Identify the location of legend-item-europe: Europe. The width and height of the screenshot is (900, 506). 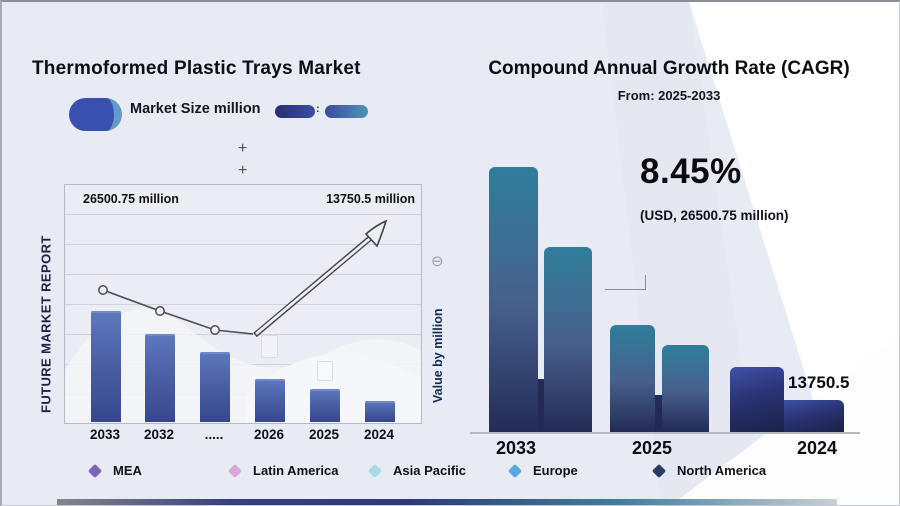
(542, 470).